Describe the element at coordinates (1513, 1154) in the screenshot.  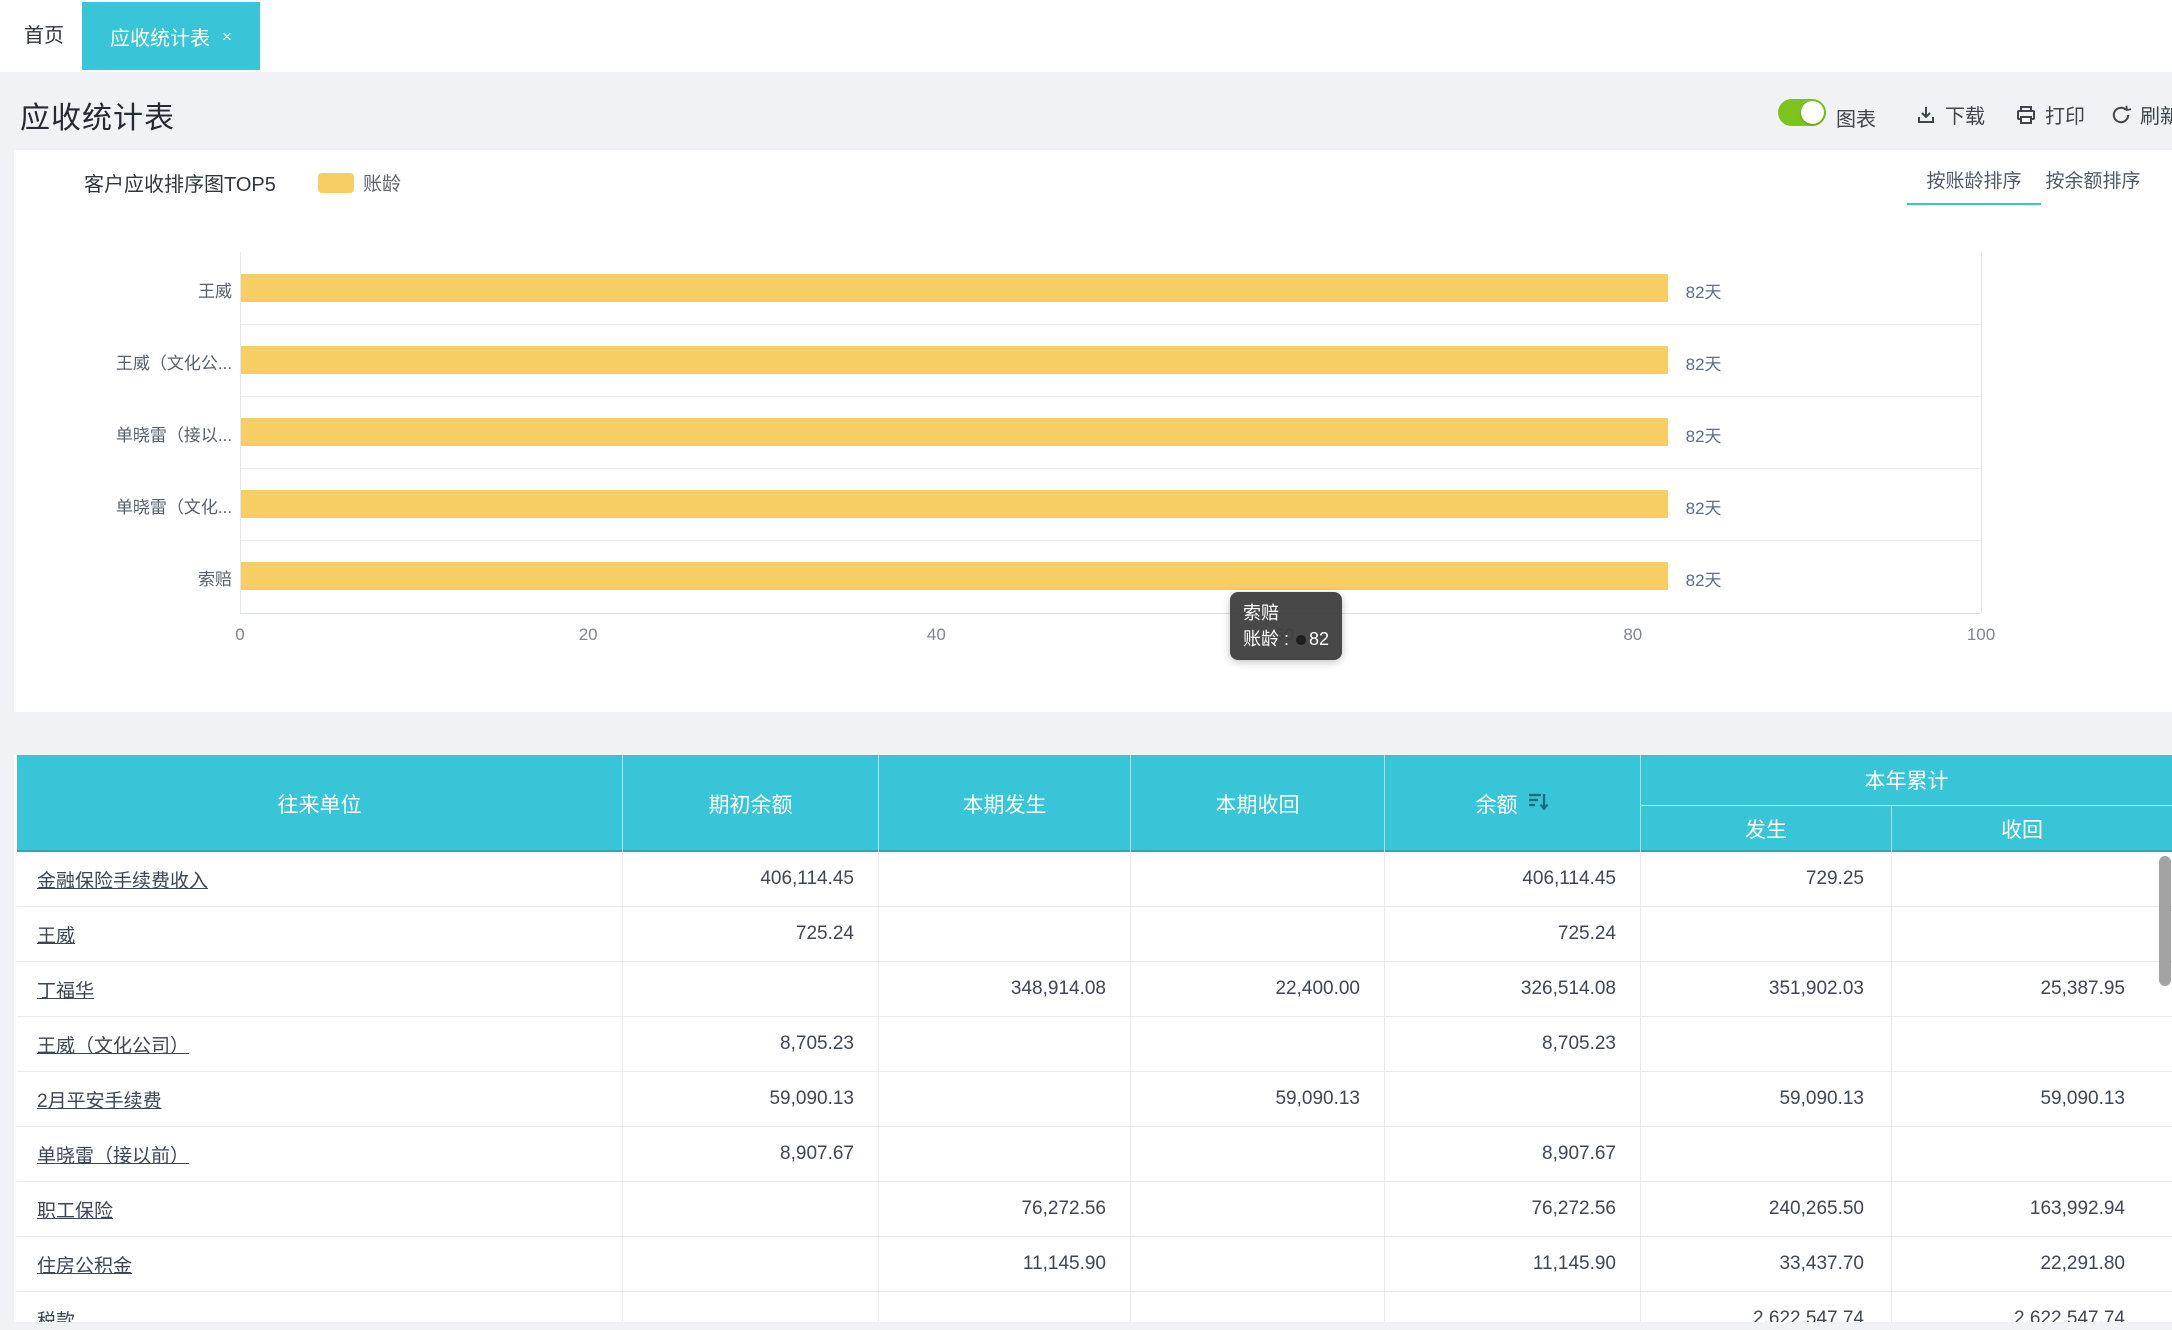
I see `row-amount-cell: 8,907.67` at that location.